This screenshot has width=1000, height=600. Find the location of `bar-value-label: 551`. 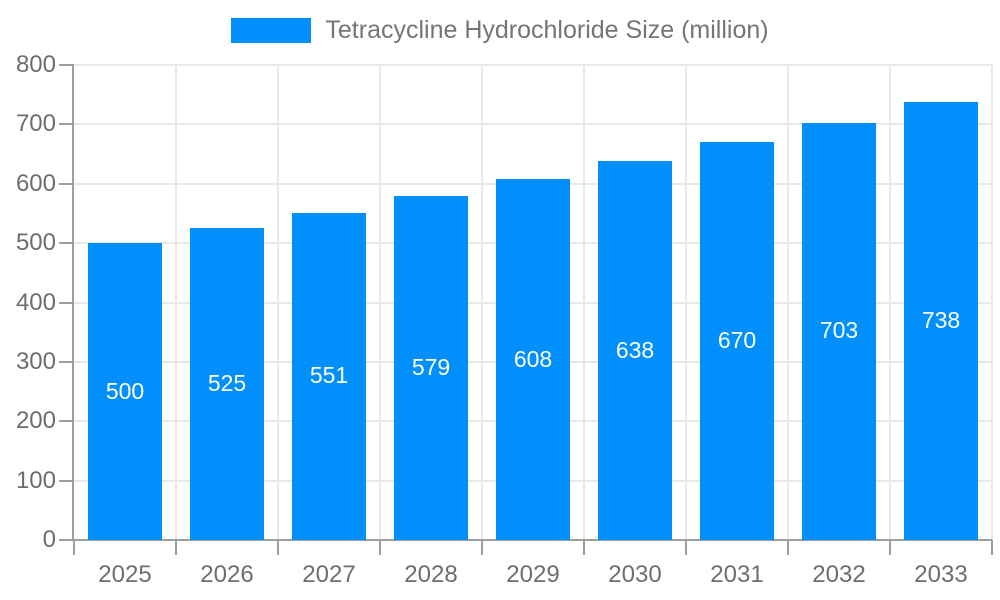

bar-value-label: 551 is located at coordinates (329, 375).